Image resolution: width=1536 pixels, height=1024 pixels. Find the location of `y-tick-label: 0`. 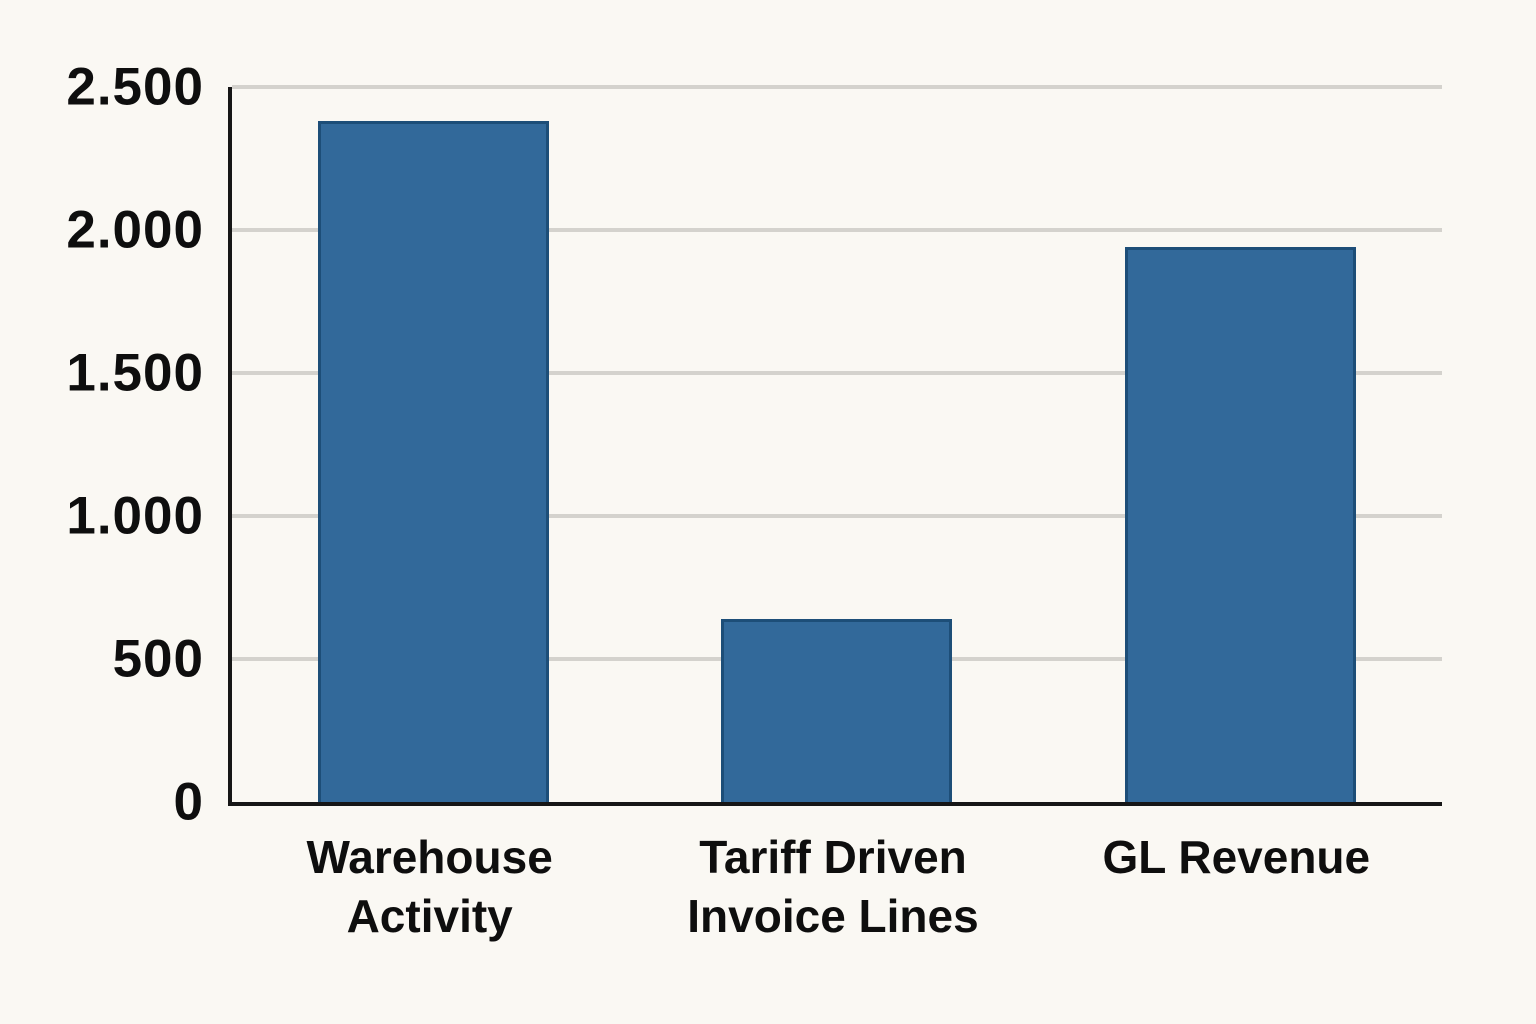

y-tick-label: 0 is located at coordinates (188, 802).